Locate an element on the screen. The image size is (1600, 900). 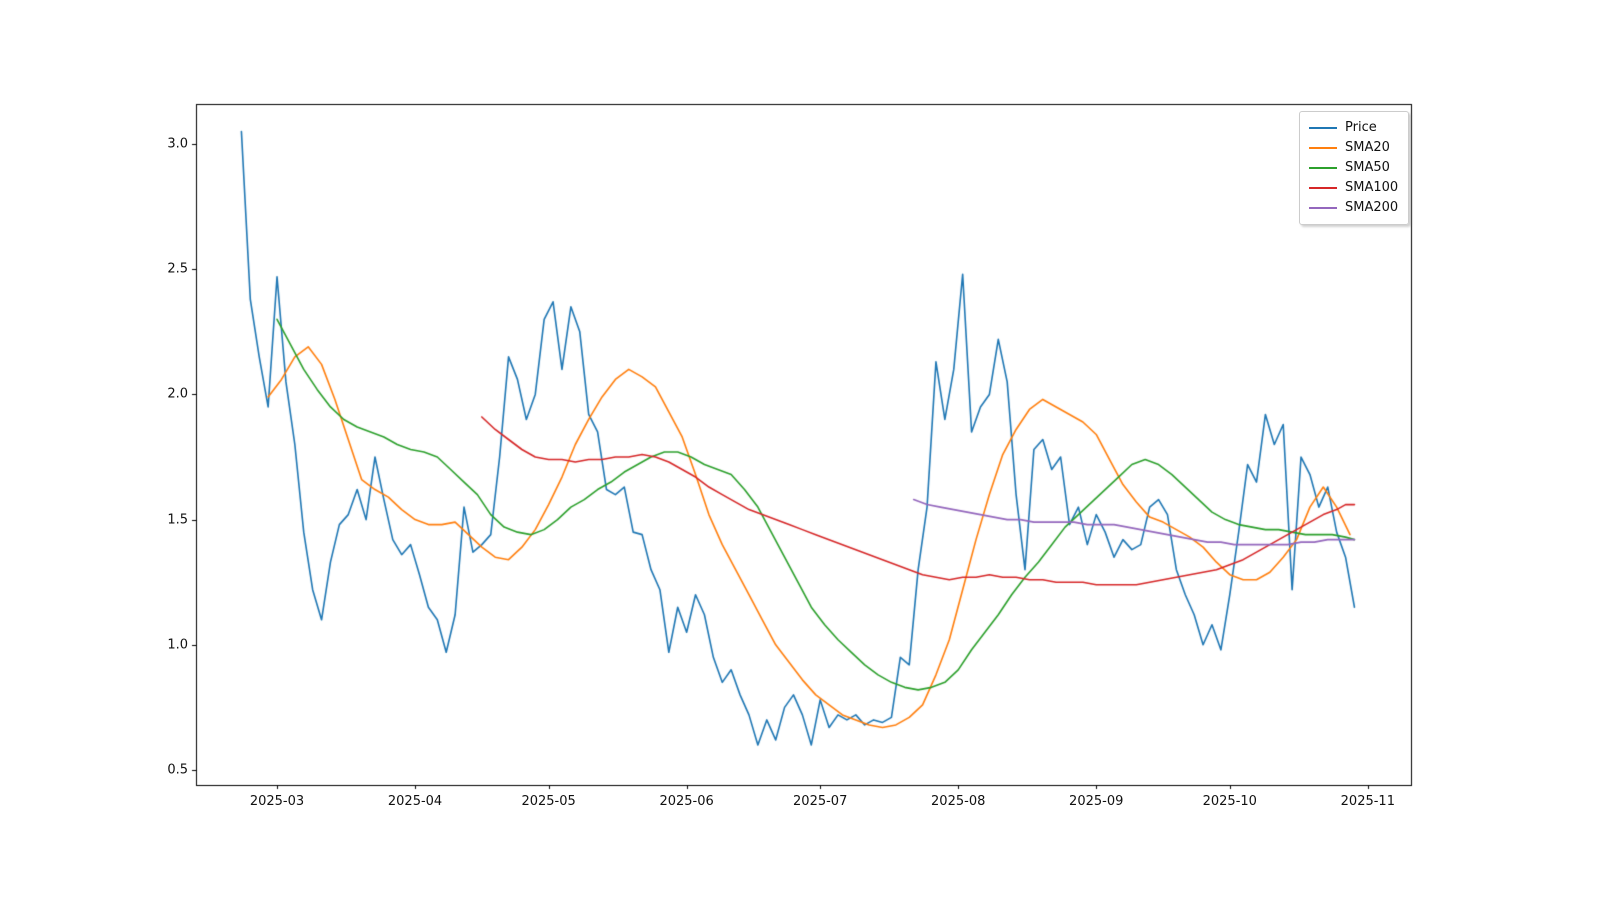
legend-line-price is located at coordinates (1323, 128).